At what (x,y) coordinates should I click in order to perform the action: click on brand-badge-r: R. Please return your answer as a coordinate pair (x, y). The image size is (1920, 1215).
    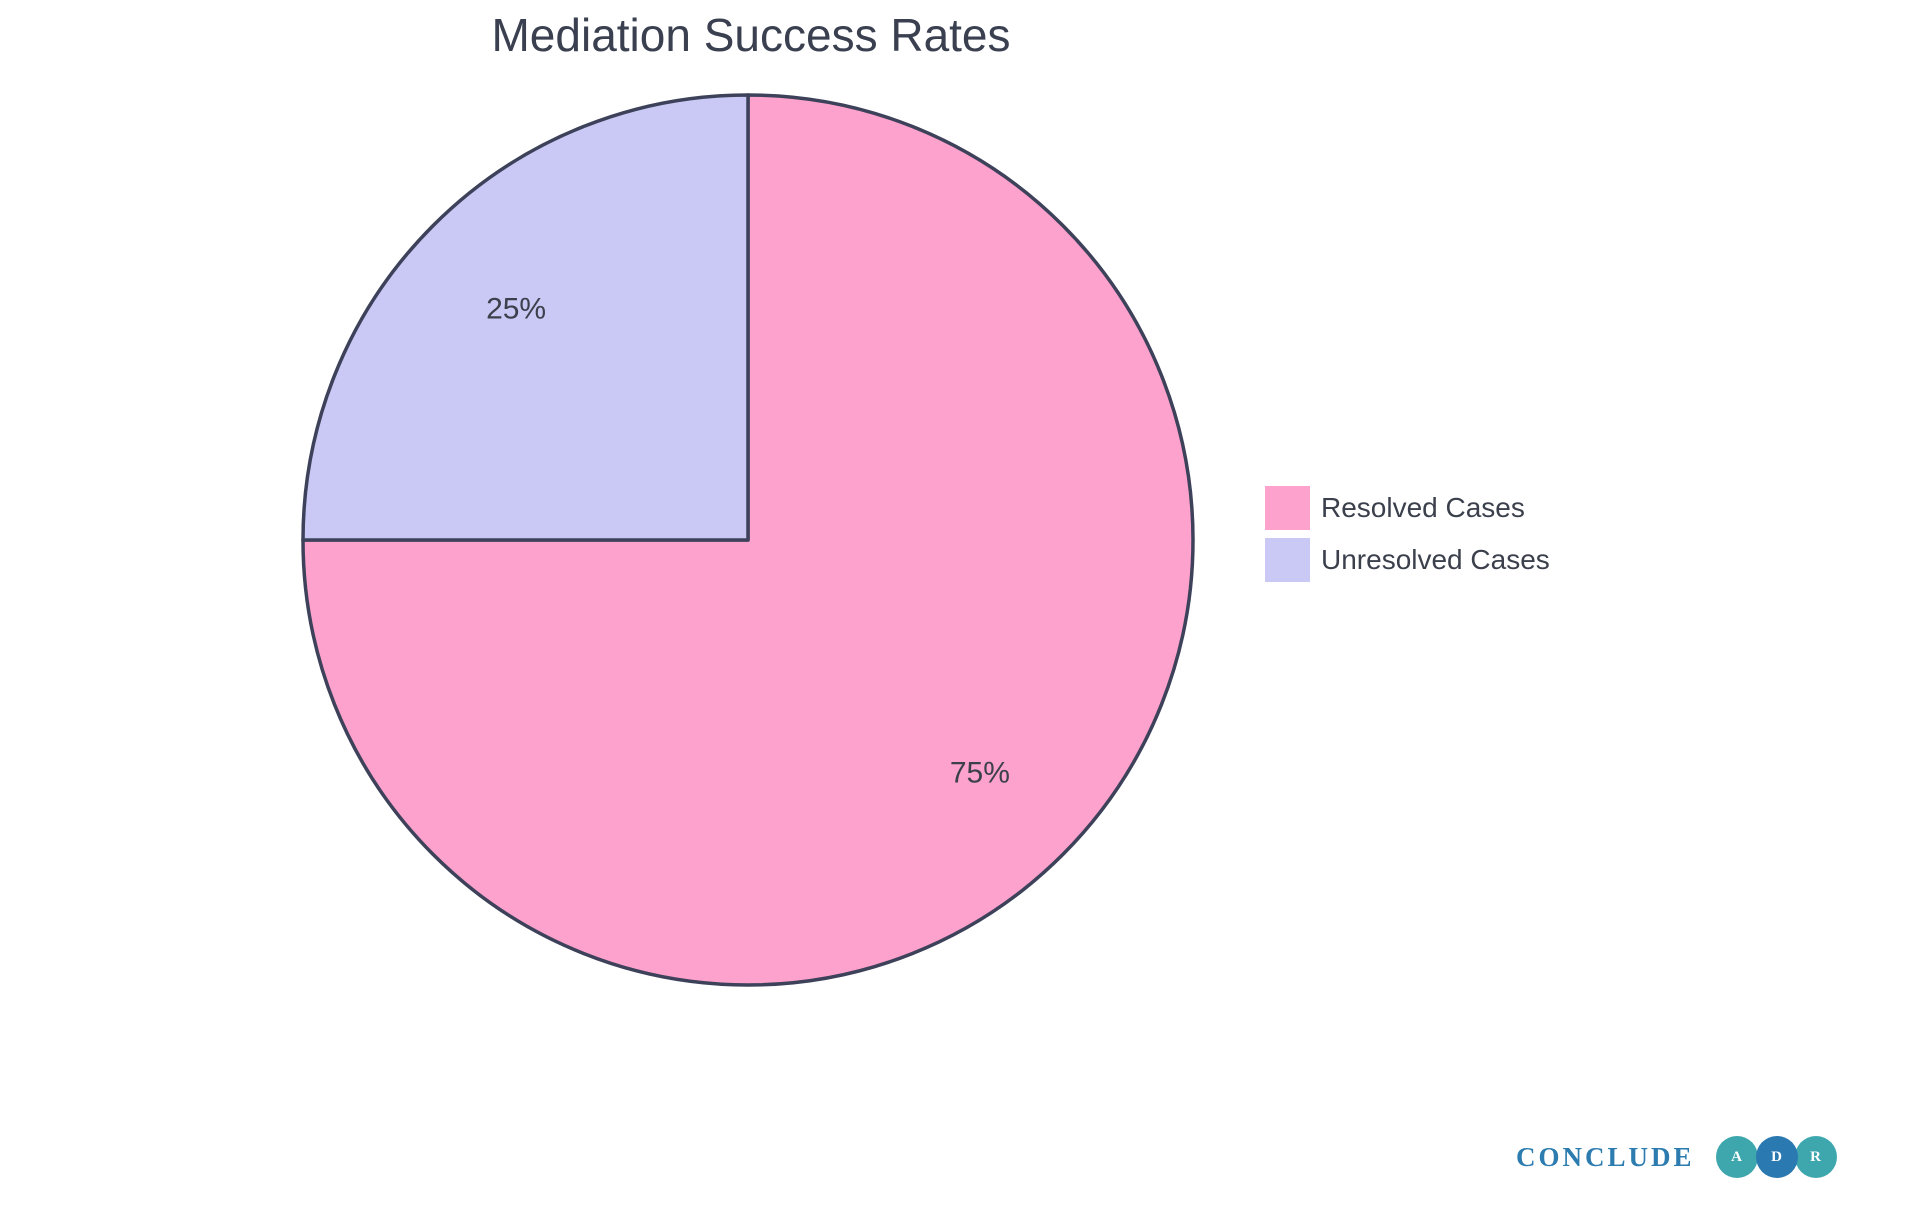
    Looking at the image, I should click on (1815, 1157).